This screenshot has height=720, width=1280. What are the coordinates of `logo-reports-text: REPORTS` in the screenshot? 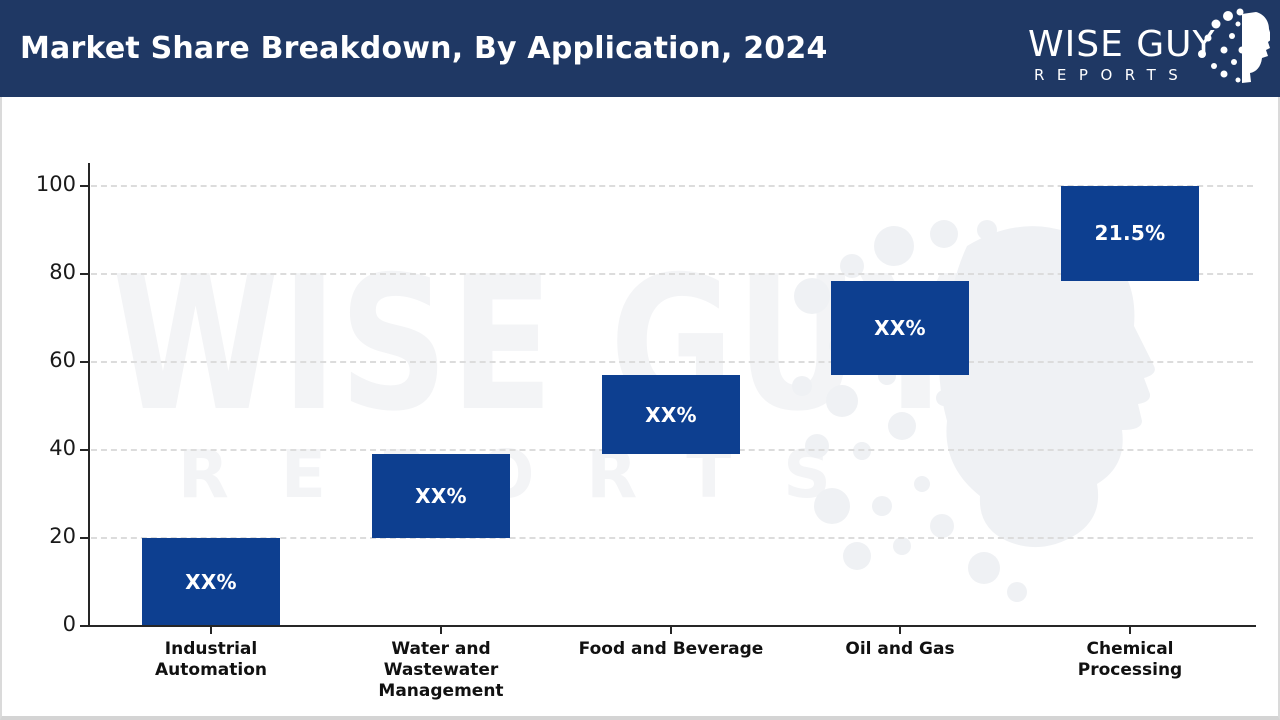 It's located at (1112, 75).